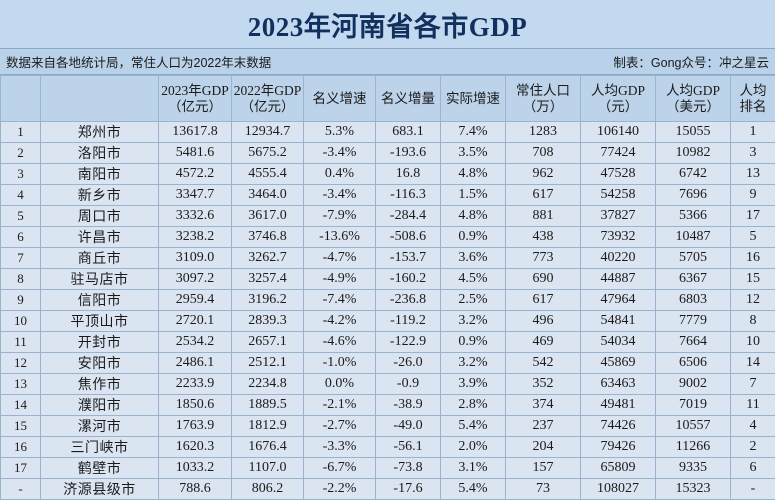 This screenshot has width=775, height=500. Describe the element at coordinates (618, 489) in the screenshot. I see `cell-percapita-cny: 108027` at that location.